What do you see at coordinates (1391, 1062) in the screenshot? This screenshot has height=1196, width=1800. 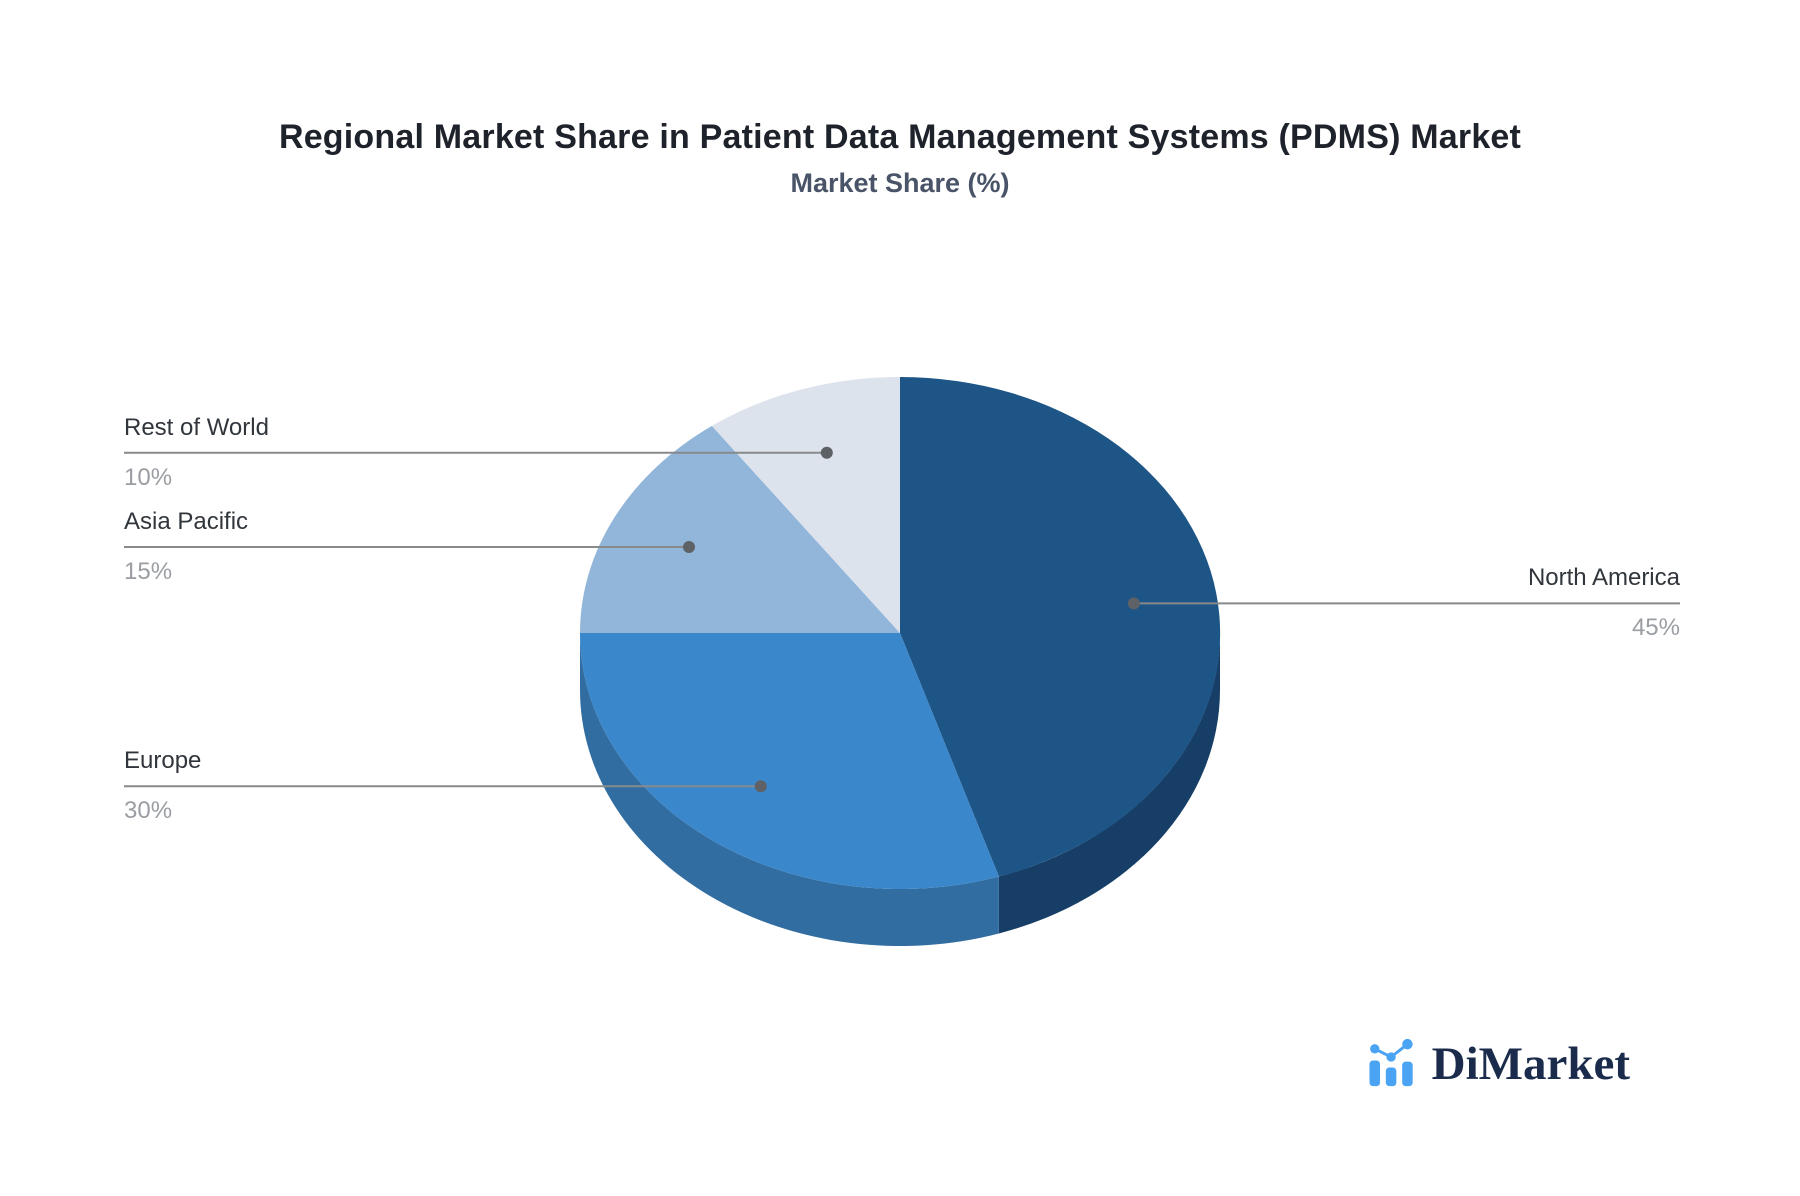 I see `bar-line-chart-icon` at bounding box center [1391, 1062].